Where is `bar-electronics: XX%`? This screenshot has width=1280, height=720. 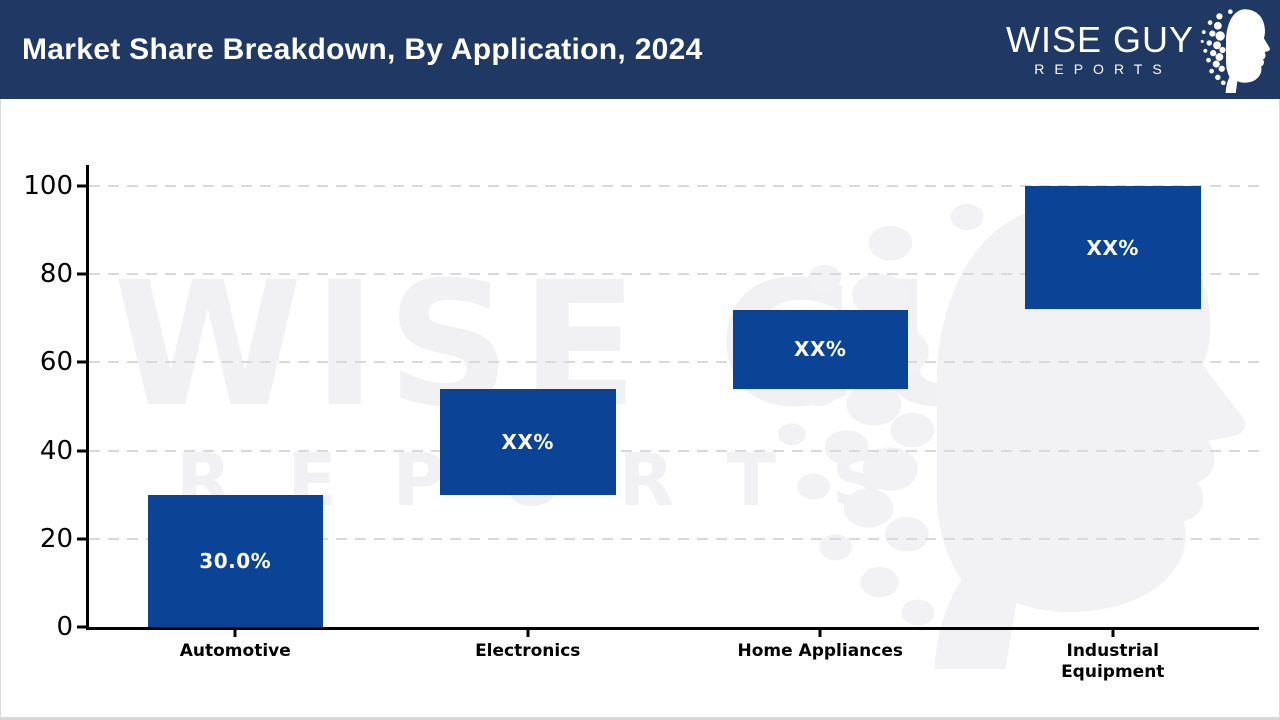
bar-electronics: XX% is located at coordinates (528, 441).